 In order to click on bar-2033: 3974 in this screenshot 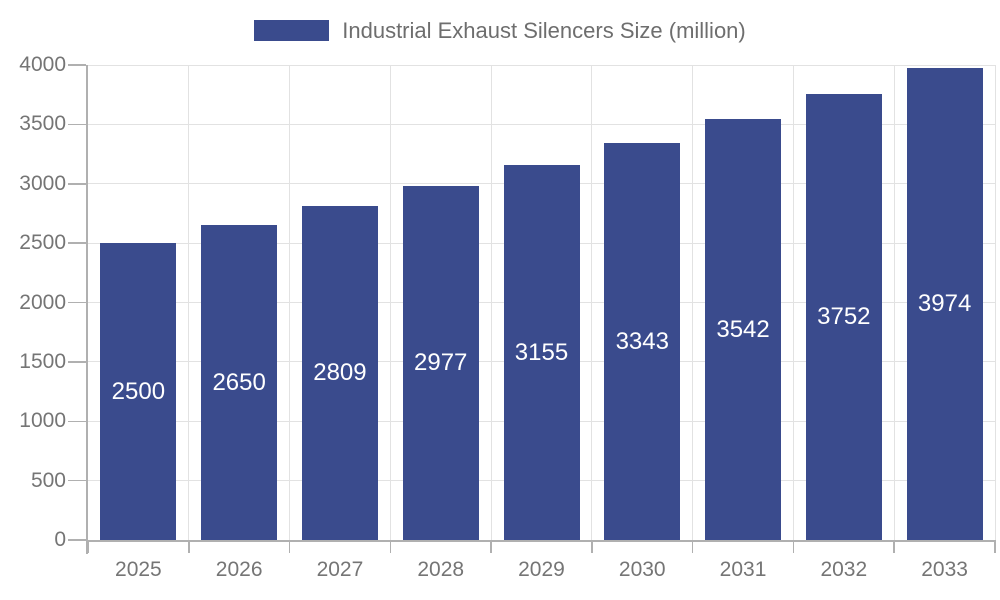, I will do `click(944, 304)`.